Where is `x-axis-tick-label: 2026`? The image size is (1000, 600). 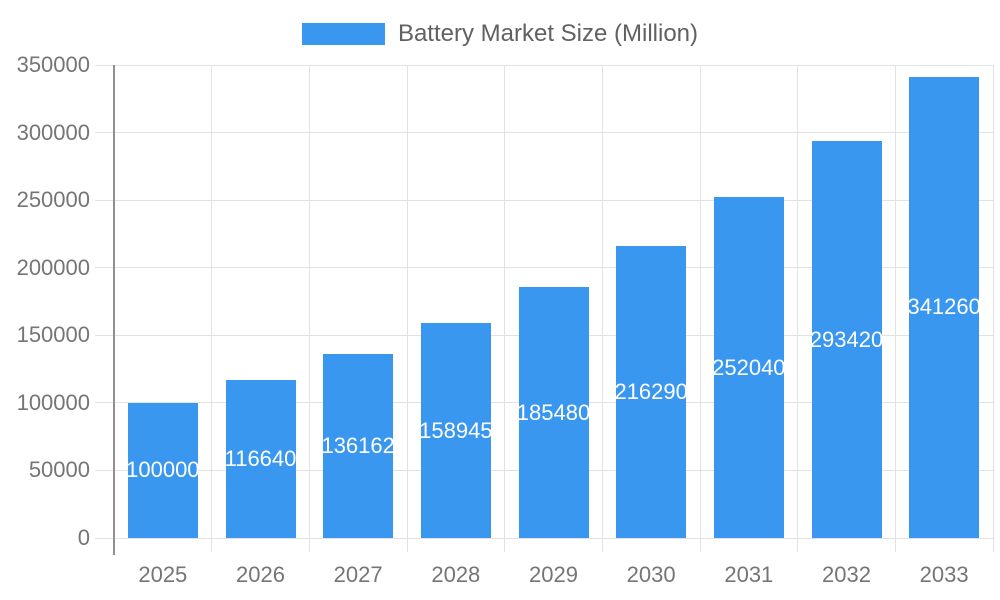
x-axis-tick-label: 2026 is located at coordinates (260, 574).